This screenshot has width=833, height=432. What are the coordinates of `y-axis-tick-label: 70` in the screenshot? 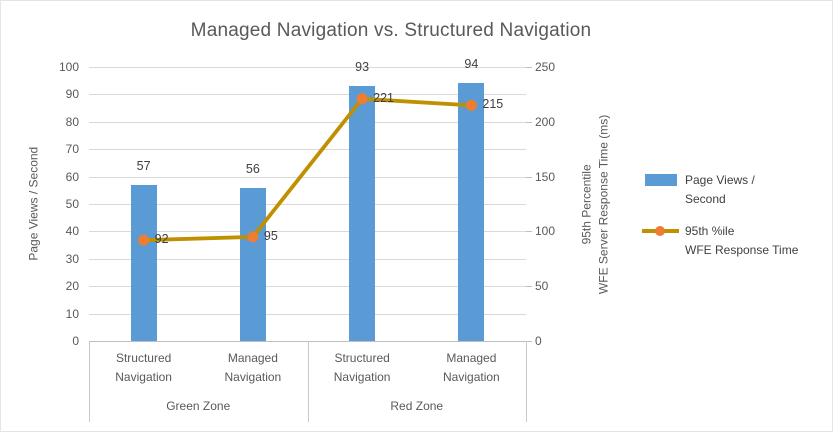 It's located at (72, 149).